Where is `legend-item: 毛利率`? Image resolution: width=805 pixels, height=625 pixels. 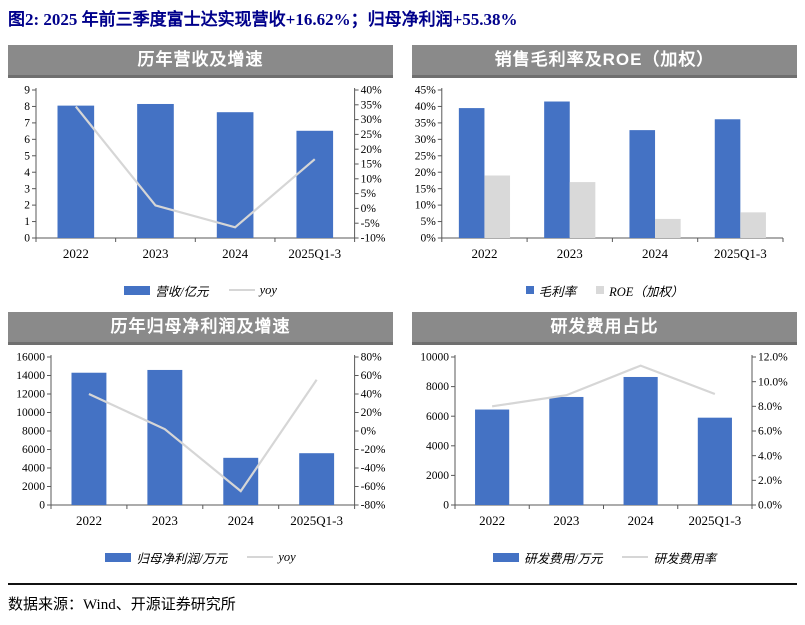 legend-item: 毛利率 is located at coordinates (551, 290).